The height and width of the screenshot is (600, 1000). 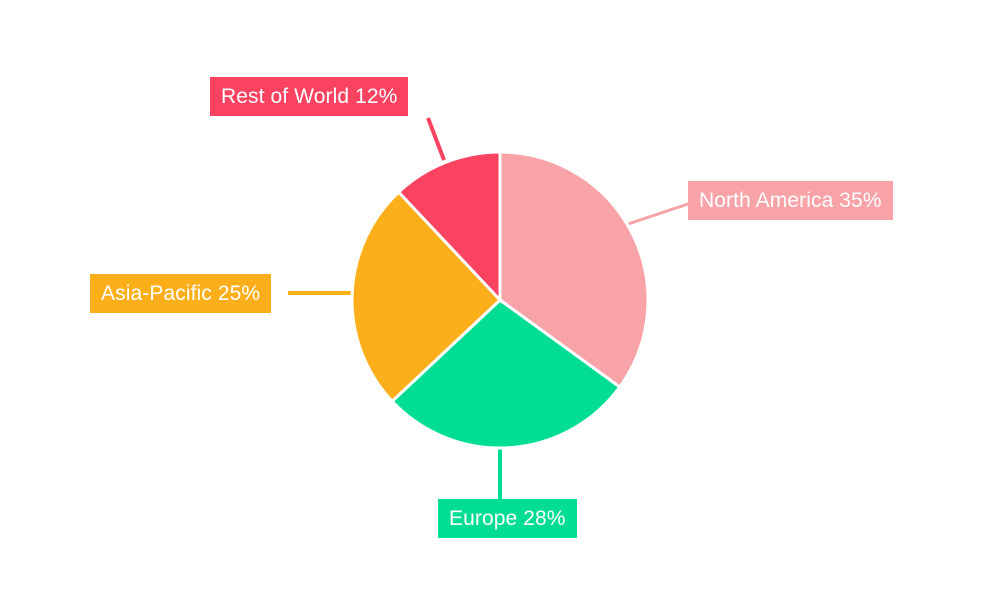 I want to click on leader-line-north-america, so click(x=661, y=213).